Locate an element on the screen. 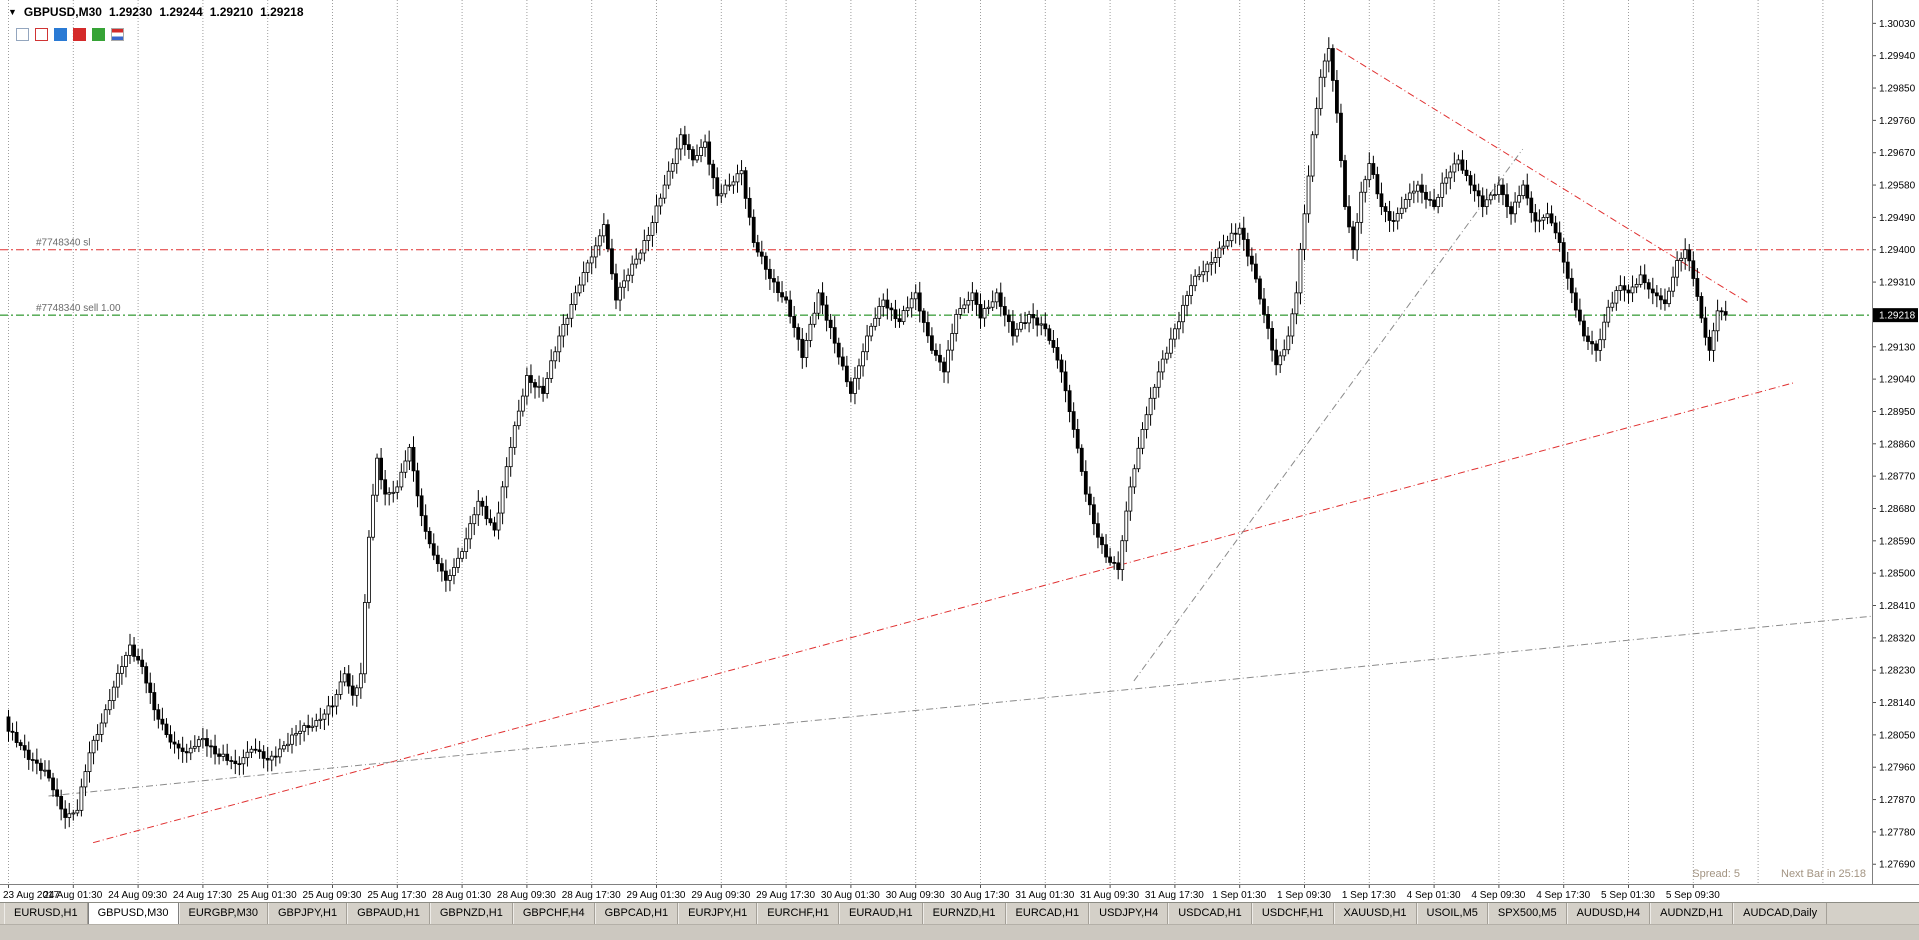 The image size is (1919, 940). swatch-white-outline-button is located at coordinates (22, 34).